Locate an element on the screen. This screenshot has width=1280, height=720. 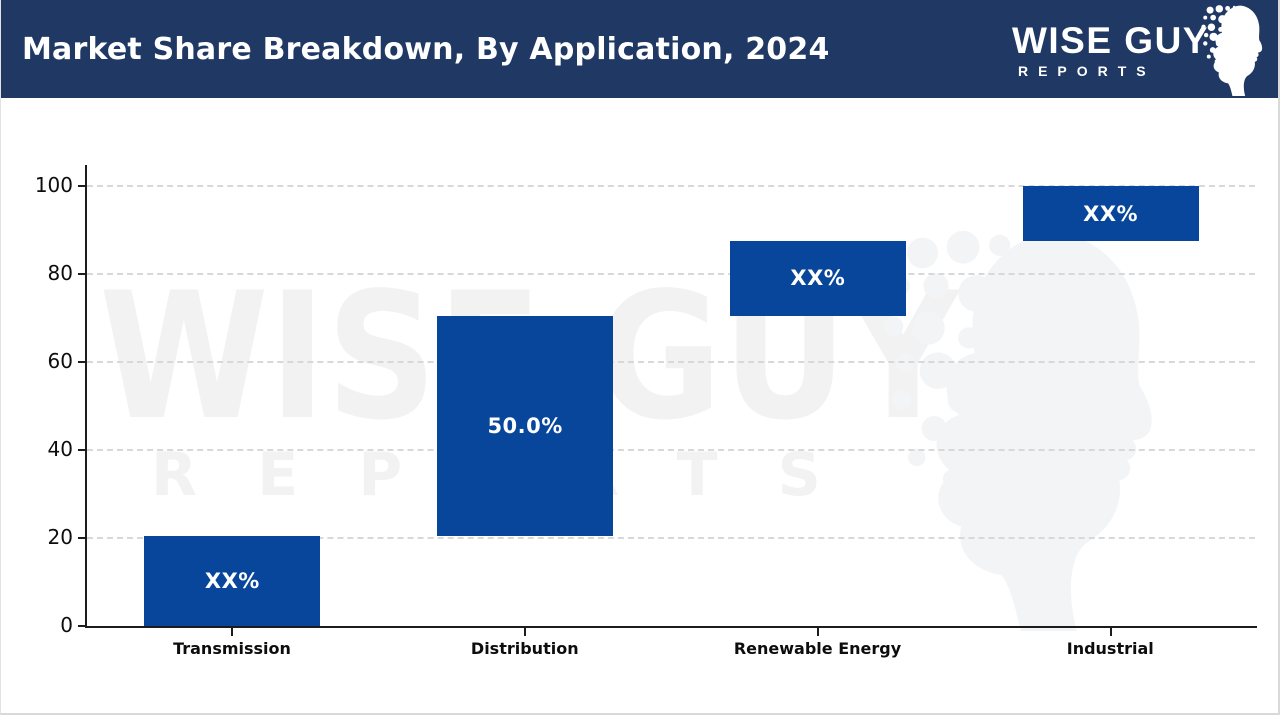
x-axis-label-renewable-energy: Renewable Energy is located at coordinates (817, 648).